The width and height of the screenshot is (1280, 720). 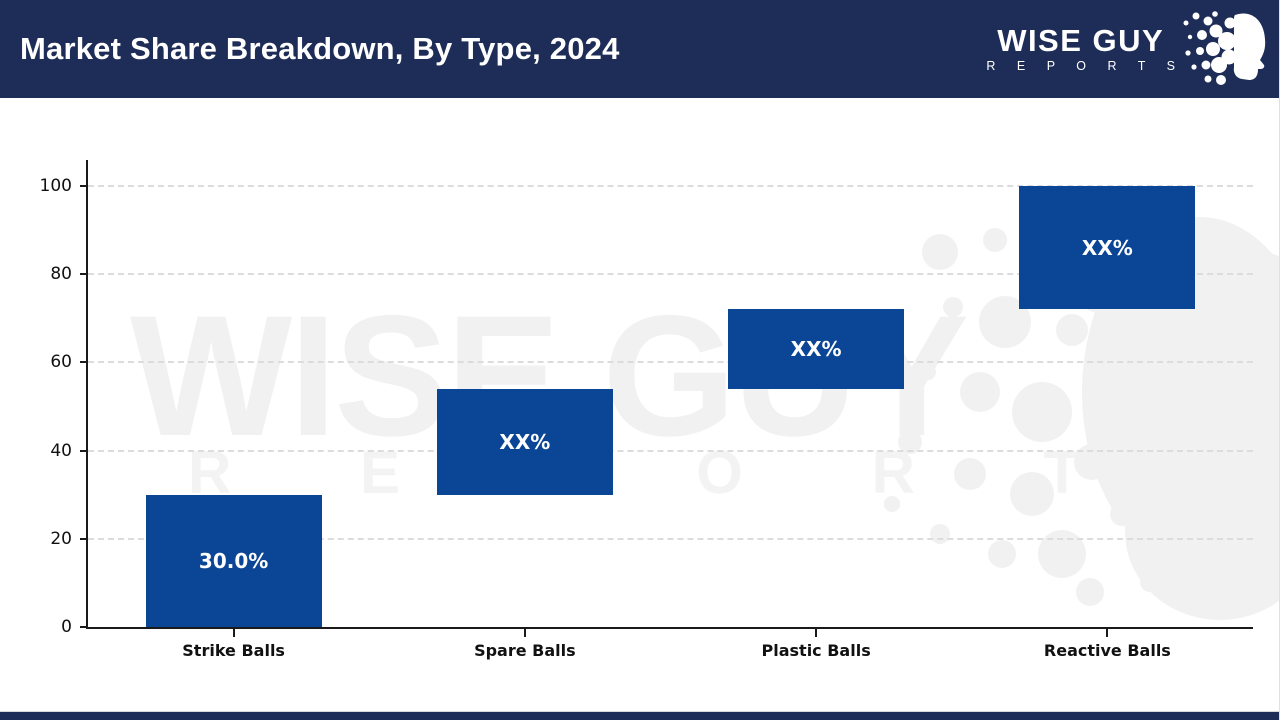 What do you see at coordinates (61, 362) in the screenshot?
I see `y-axis-tick-label: 60` at bounding box center [61, 362].